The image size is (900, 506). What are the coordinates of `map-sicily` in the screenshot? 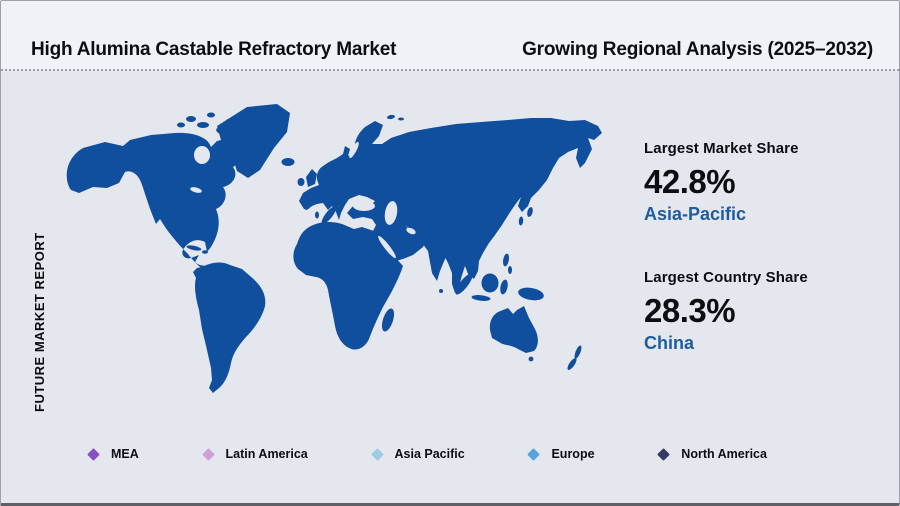 It's located at (325, 225).